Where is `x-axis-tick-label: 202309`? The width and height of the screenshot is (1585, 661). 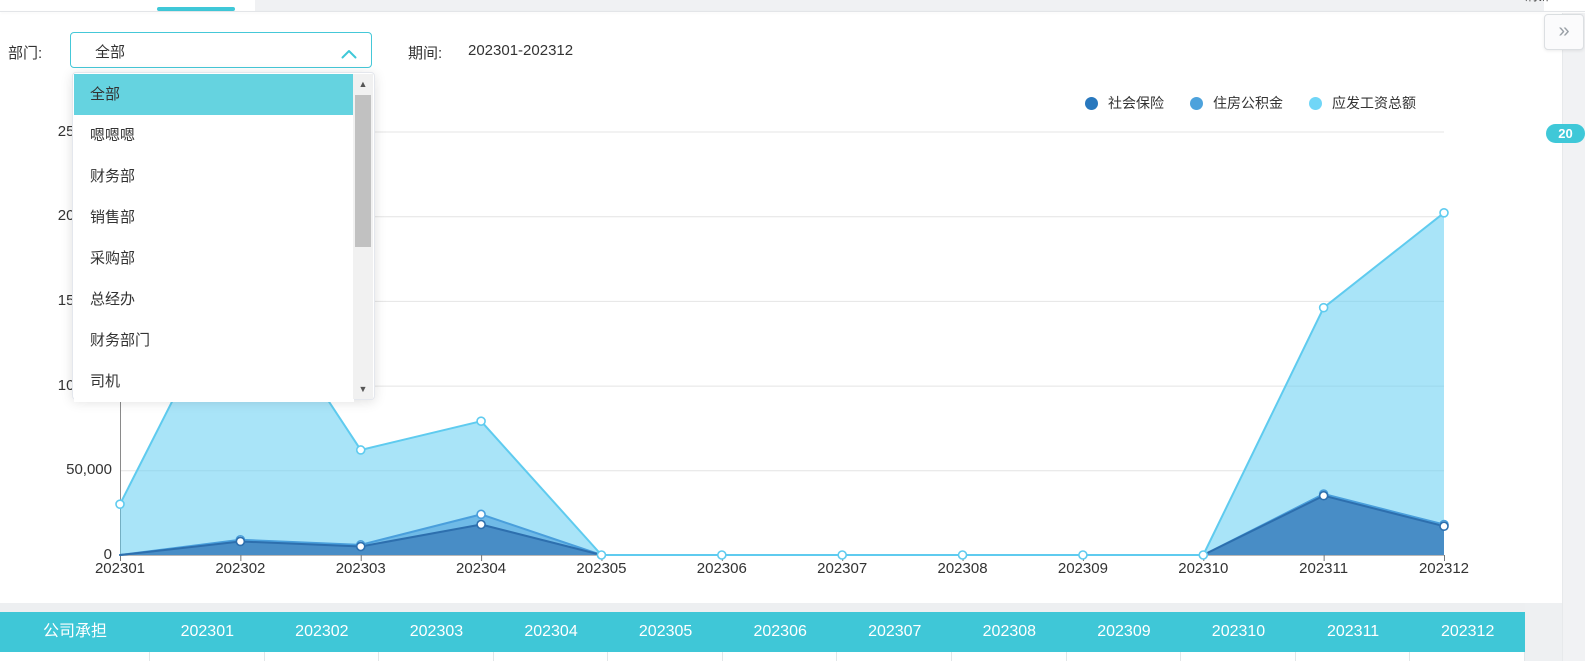
x-axis-tick-label: 202309 is located at coordinates (1082, 568).